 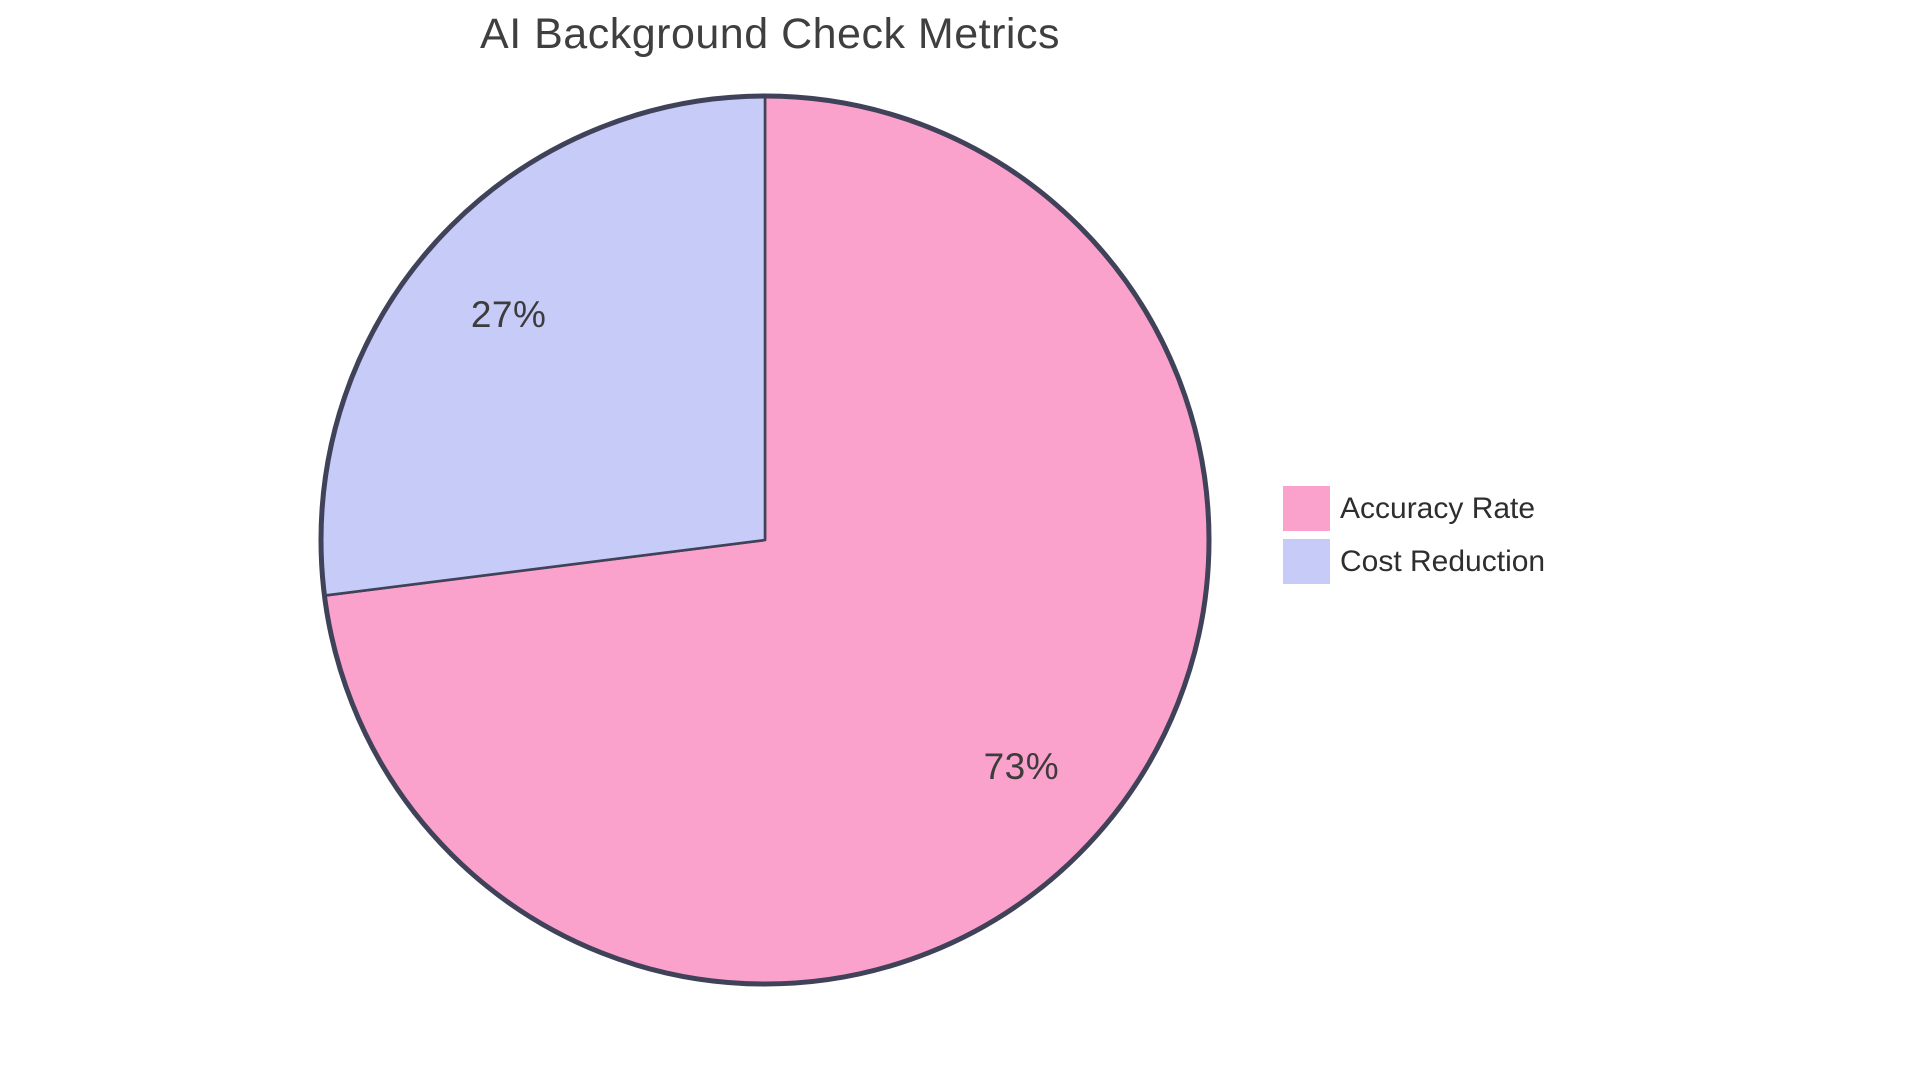 I want to click on legend-label-cost-reduction: Cost Reduction, so click(x=1443, y=561).